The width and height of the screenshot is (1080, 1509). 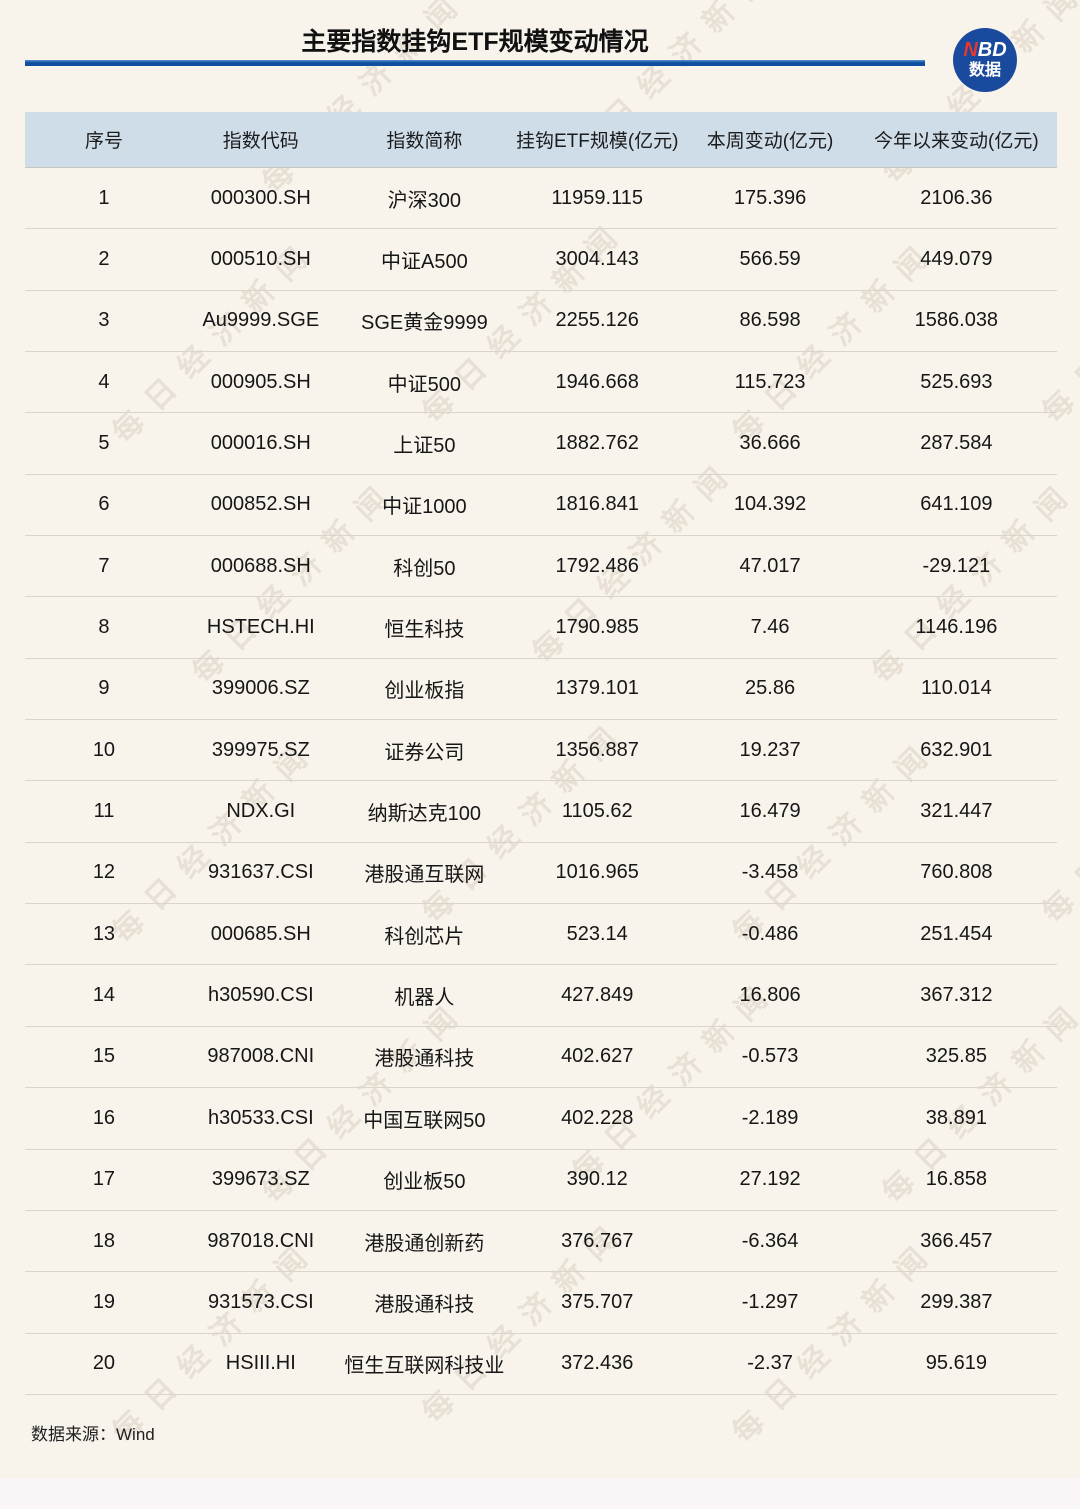 I want to click on cell-scale: 523.14, so click(x=597, y=933).